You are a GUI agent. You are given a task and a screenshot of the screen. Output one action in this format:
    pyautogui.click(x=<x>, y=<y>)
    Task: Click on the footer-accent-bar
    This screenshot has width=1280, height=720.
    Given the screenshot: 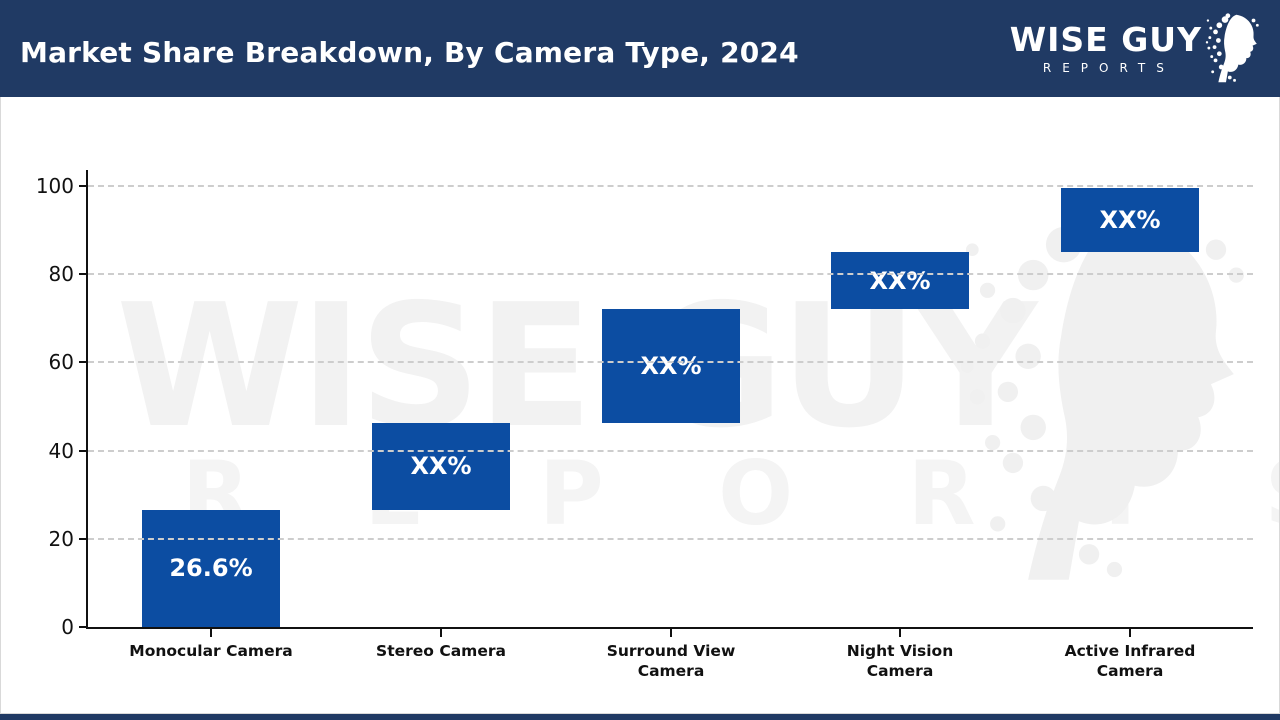 What is the action you would take?
    pyautogui.click(x=640, y=717)
    